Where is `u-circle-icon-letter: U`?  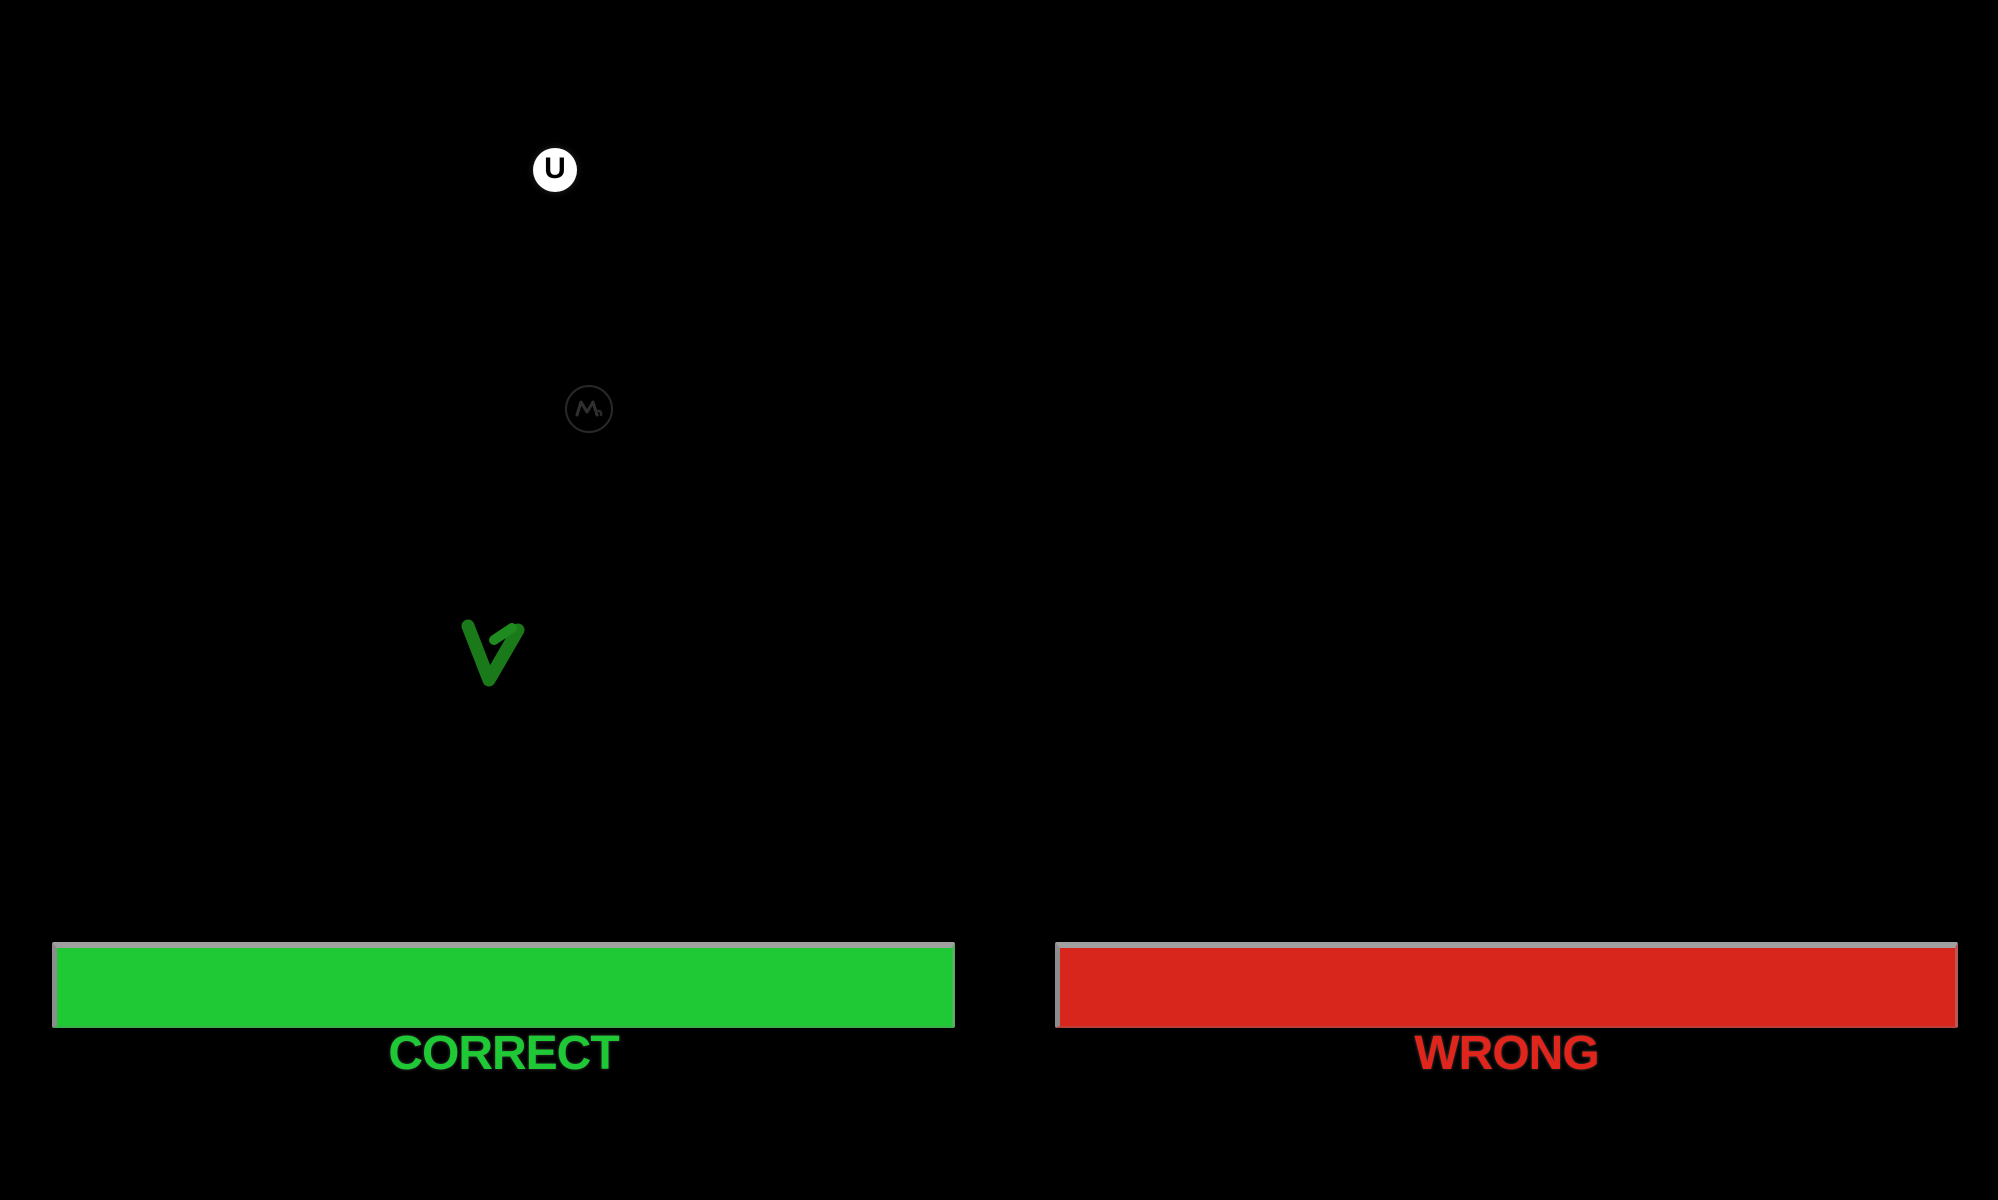
u-circle-icon-letter: U is located at coordinates (555, 168).